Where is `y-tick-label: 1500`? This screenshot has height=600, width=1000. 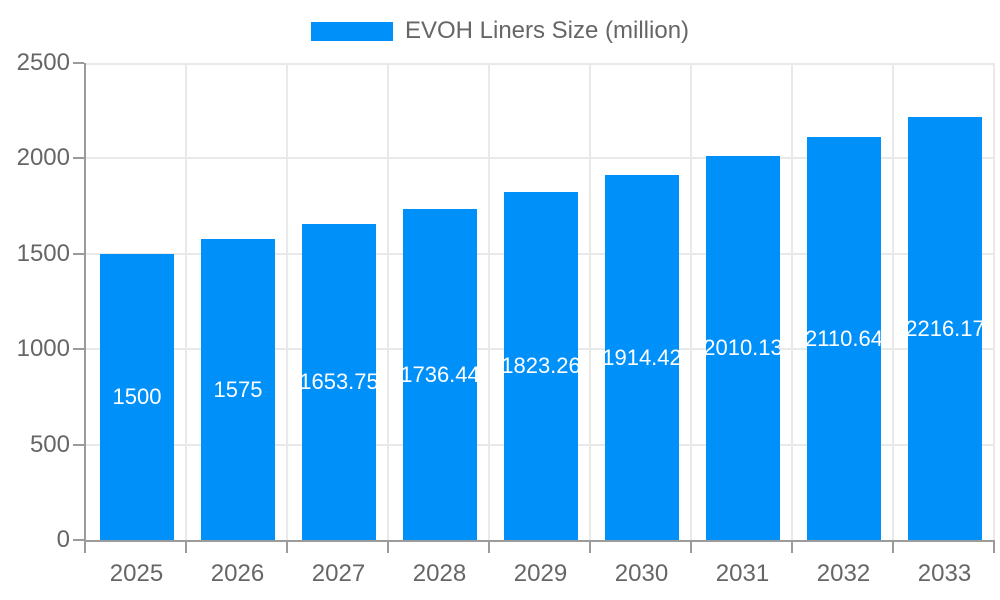 y-tick-label: 1500 is located at coordinates (43, 253).